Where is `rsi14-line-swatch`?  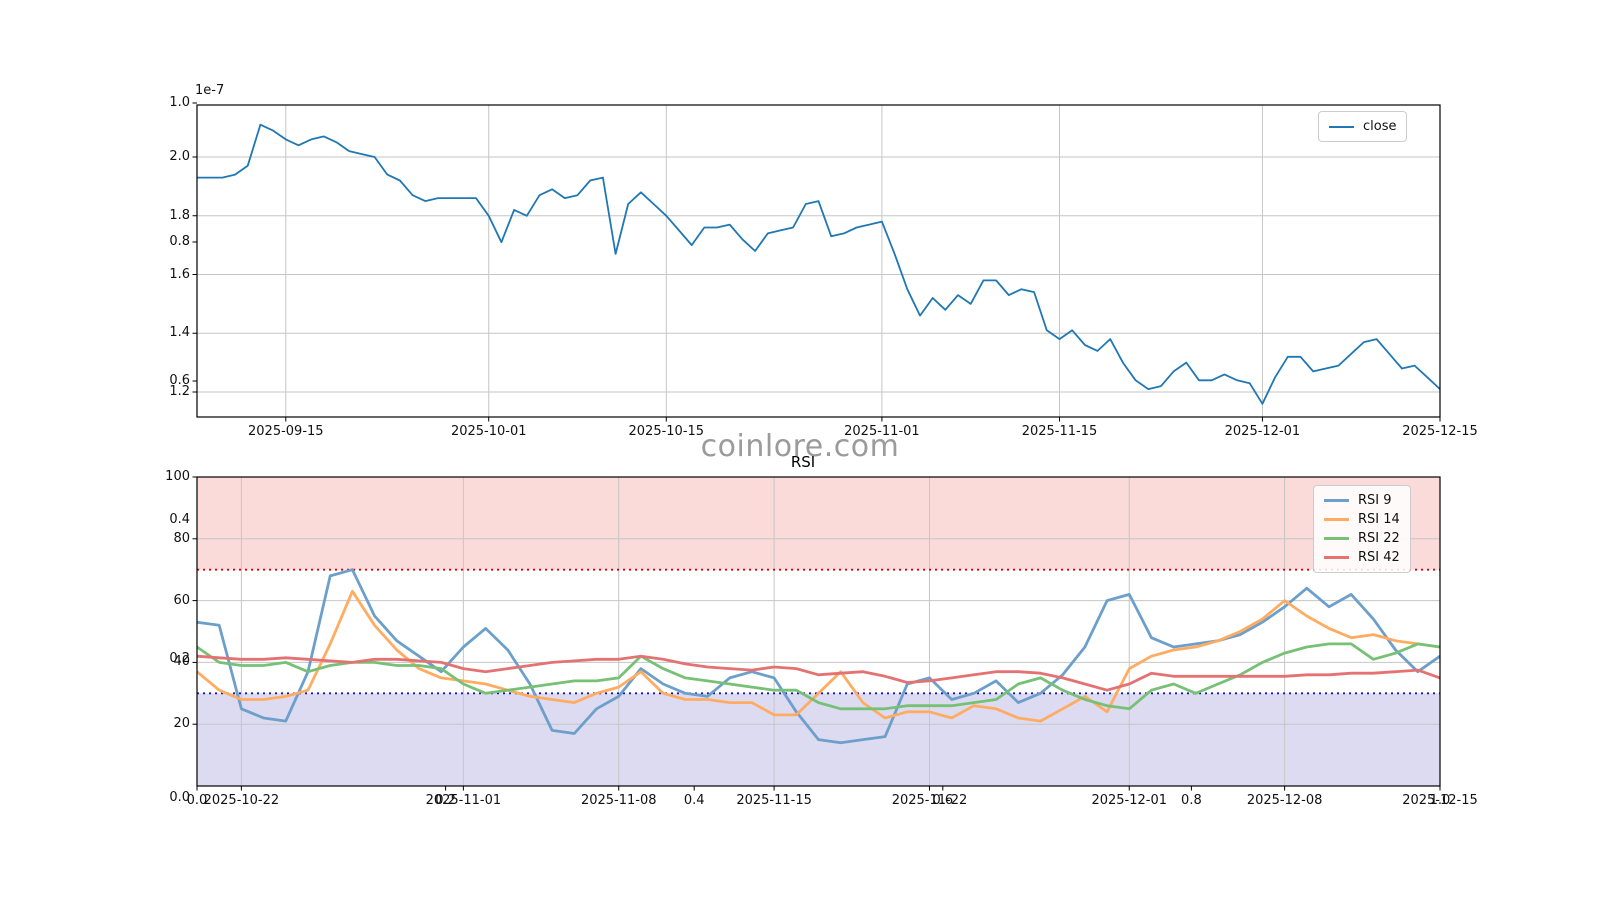
rsi14-line-swatch is located at coordinates (1336, 519).